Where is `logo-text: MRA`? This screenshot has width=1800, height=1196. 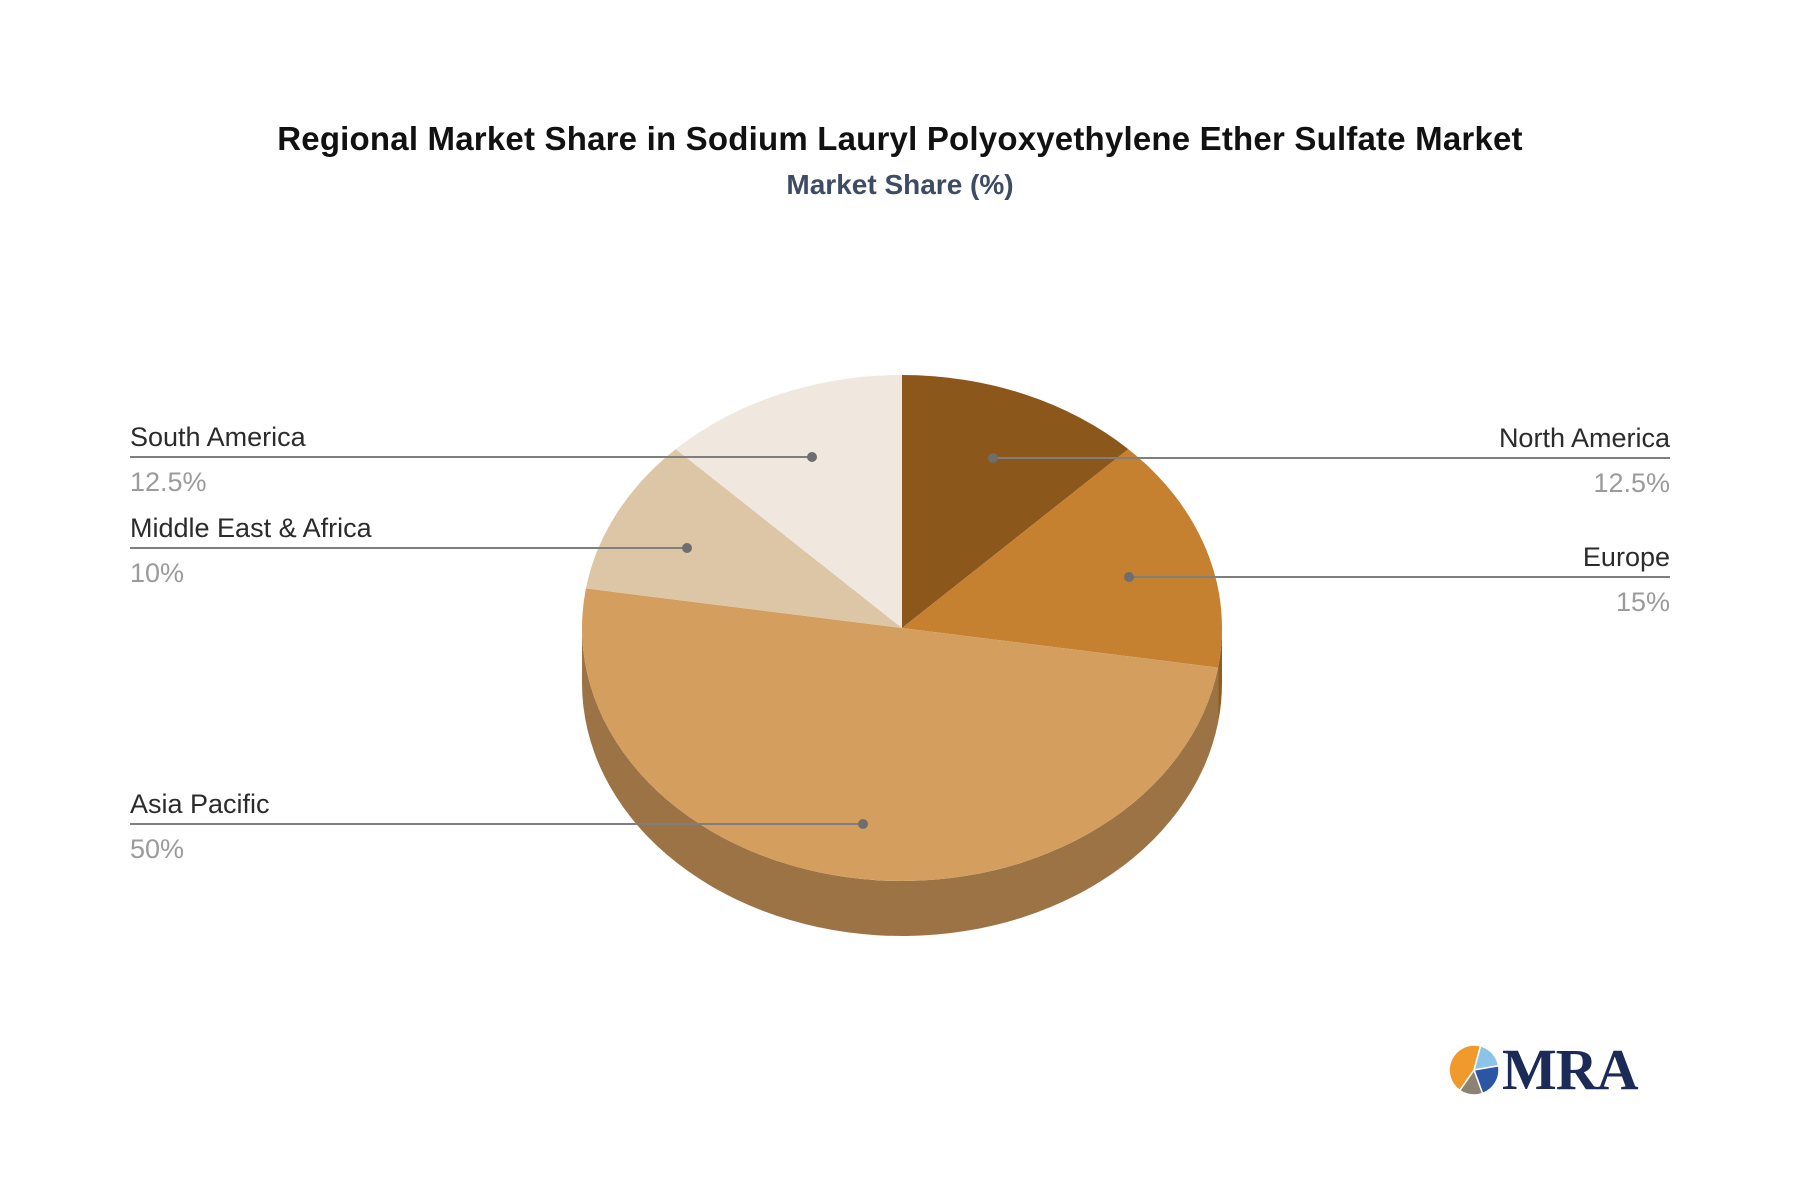 logo-text: MRA is located at coordinates (1570, 1069).